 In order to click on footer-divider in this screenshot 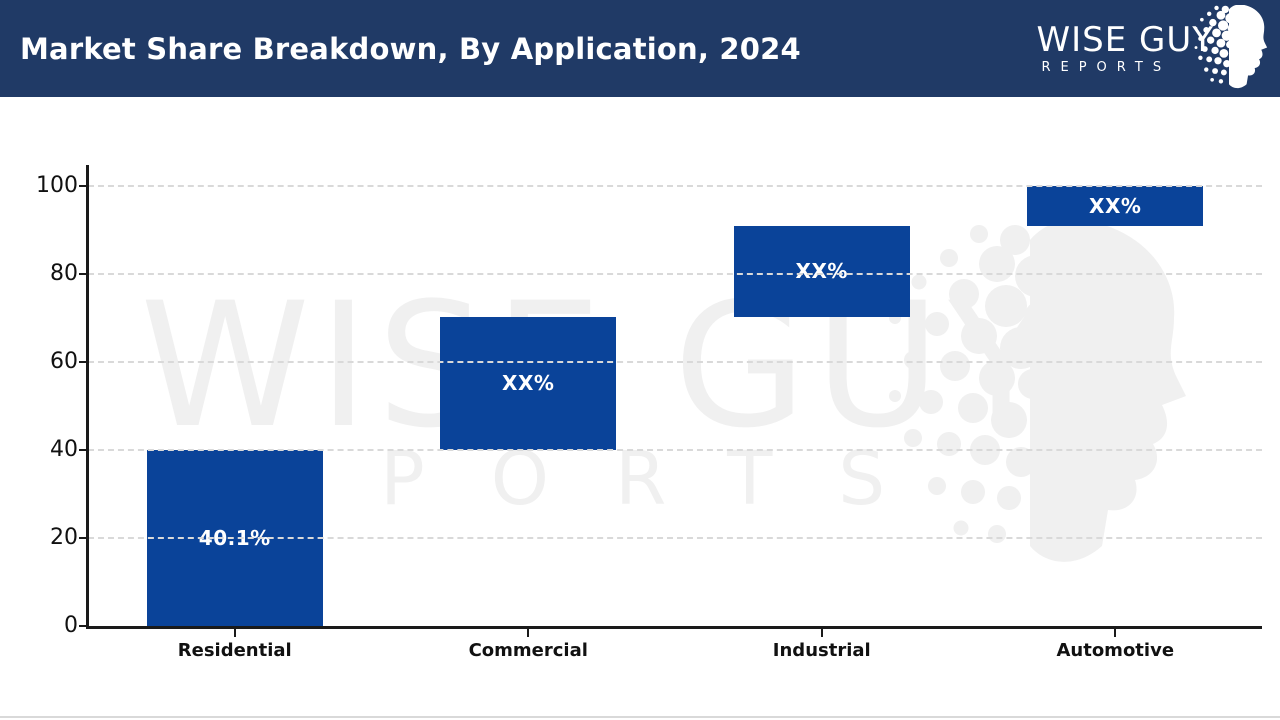, I will do `click(640, 717)`.